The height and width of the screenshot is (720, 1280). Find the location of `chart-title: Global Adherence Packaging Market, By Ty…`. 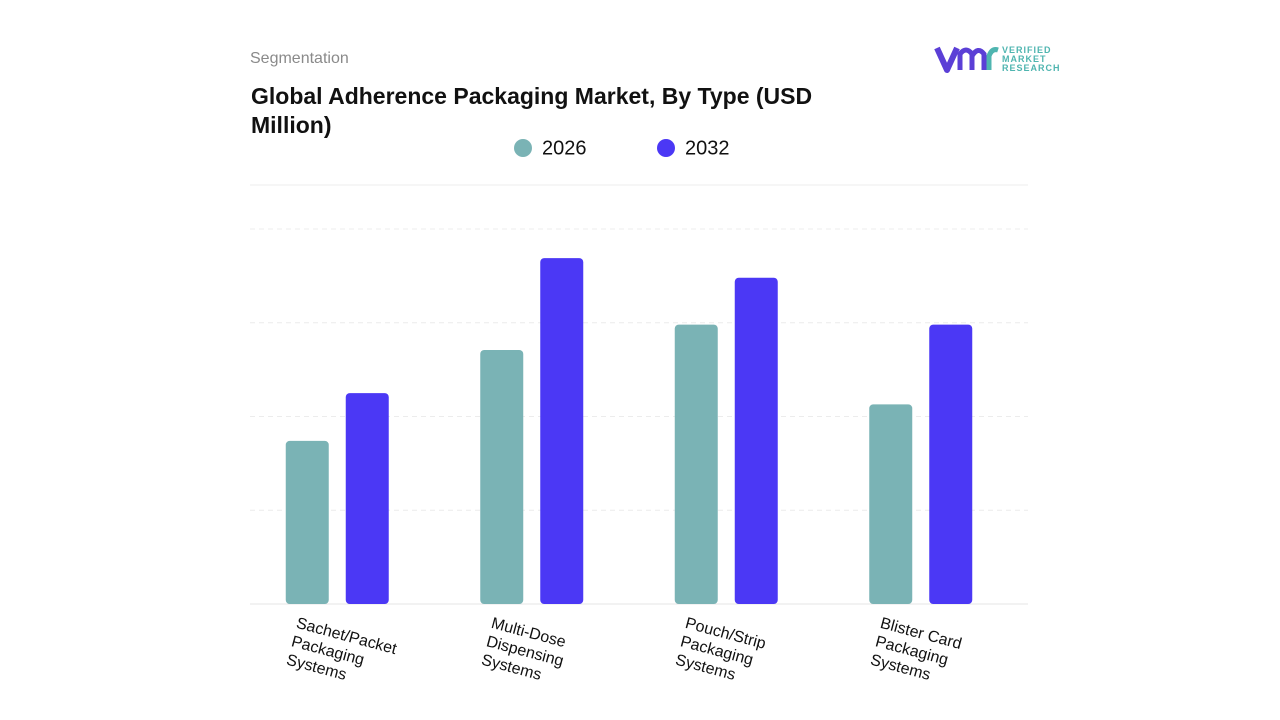

chart-title: Global Adherence Packaging Market, By Ty… is located at coordinates (532, 110).